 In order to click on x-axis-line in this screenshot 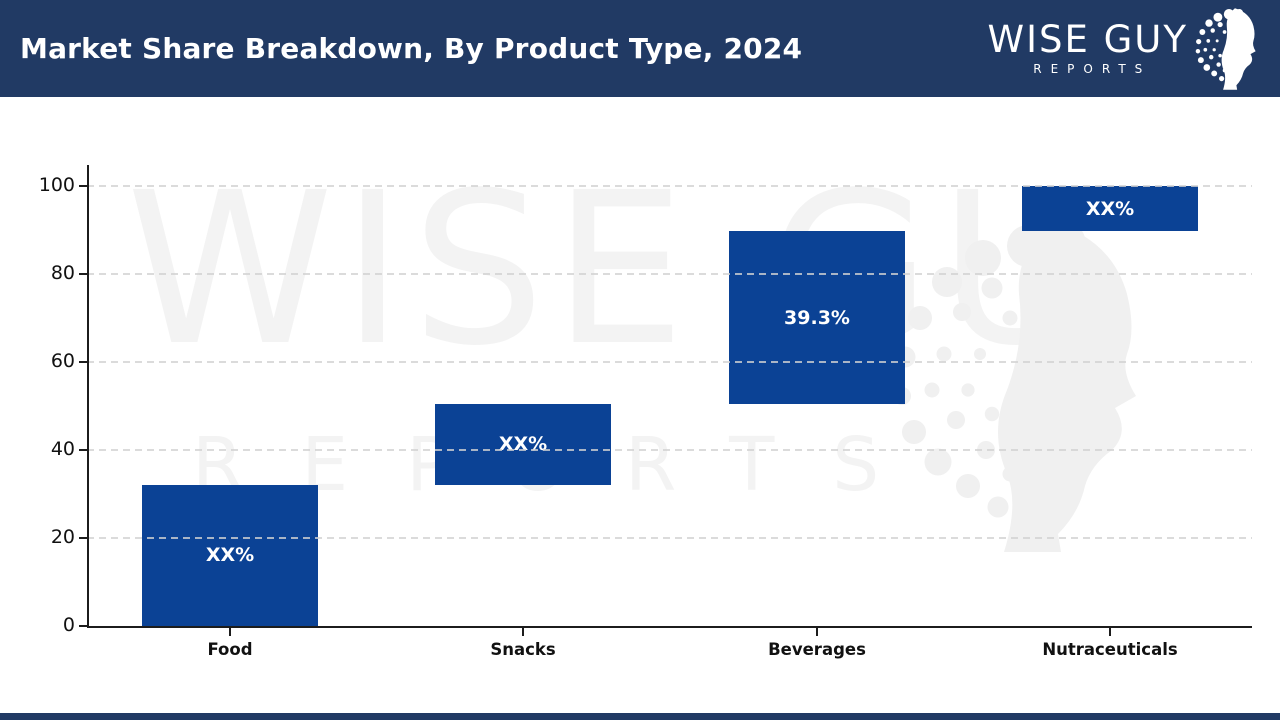, I will do `click(669, 627)`.